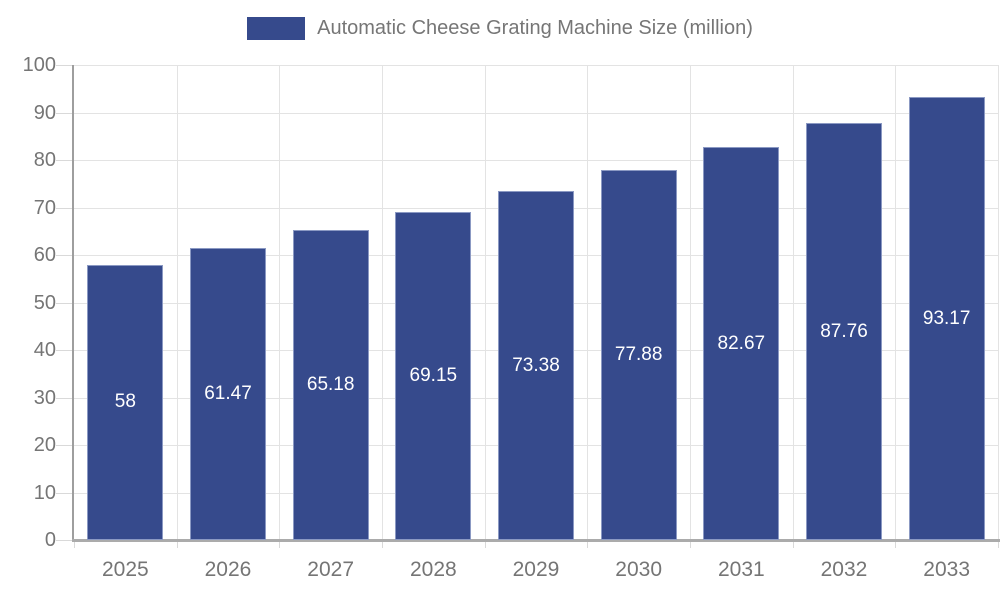  What do you see at coordinates (741, 569) in the screenshot?
I see `x-axis-tick-label: 2031` at bounding box center [741, 569].